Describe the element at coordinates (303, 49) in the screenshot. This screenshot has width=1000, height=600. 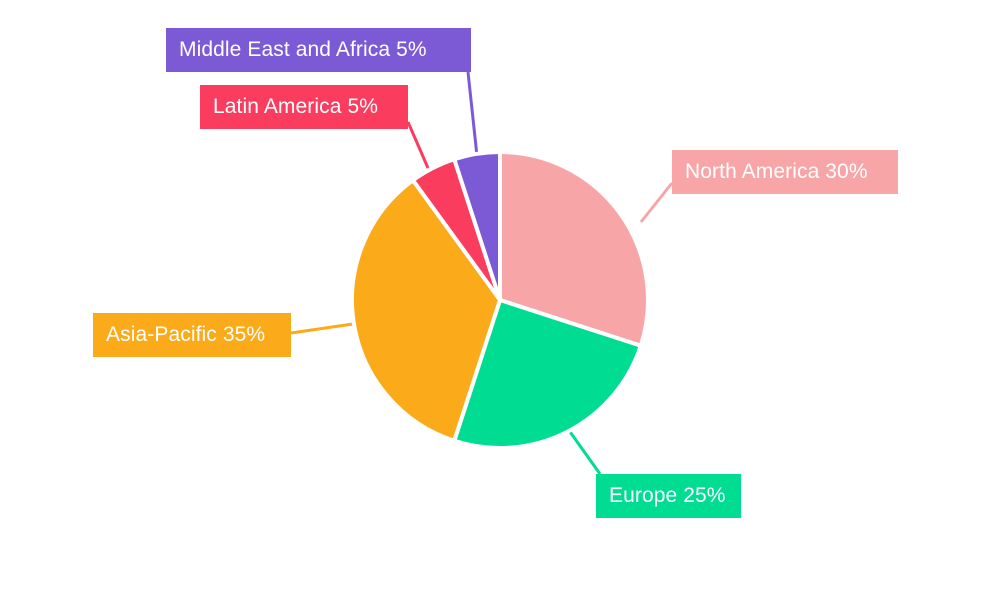
I see `slice-label-text: Middle East and Africa 5%` at that location.